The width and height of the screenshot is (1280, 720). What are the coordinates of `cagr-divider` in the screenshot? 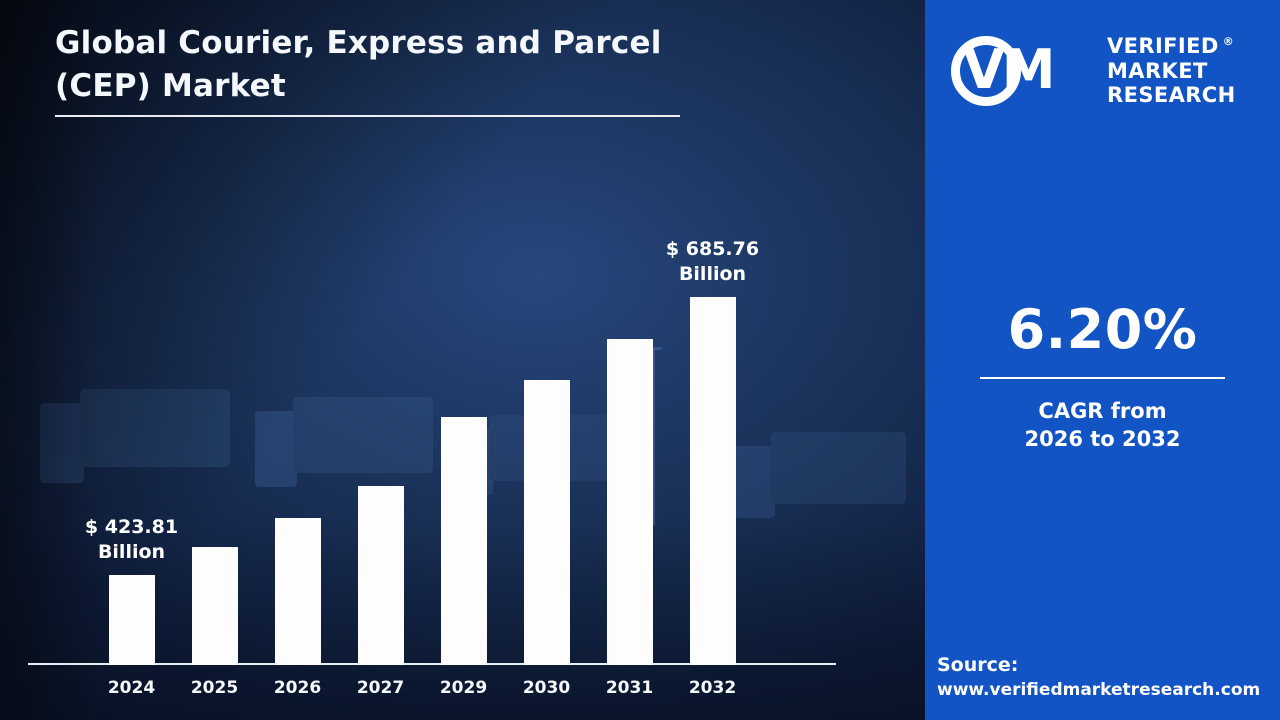 It's located at (1102, 378).